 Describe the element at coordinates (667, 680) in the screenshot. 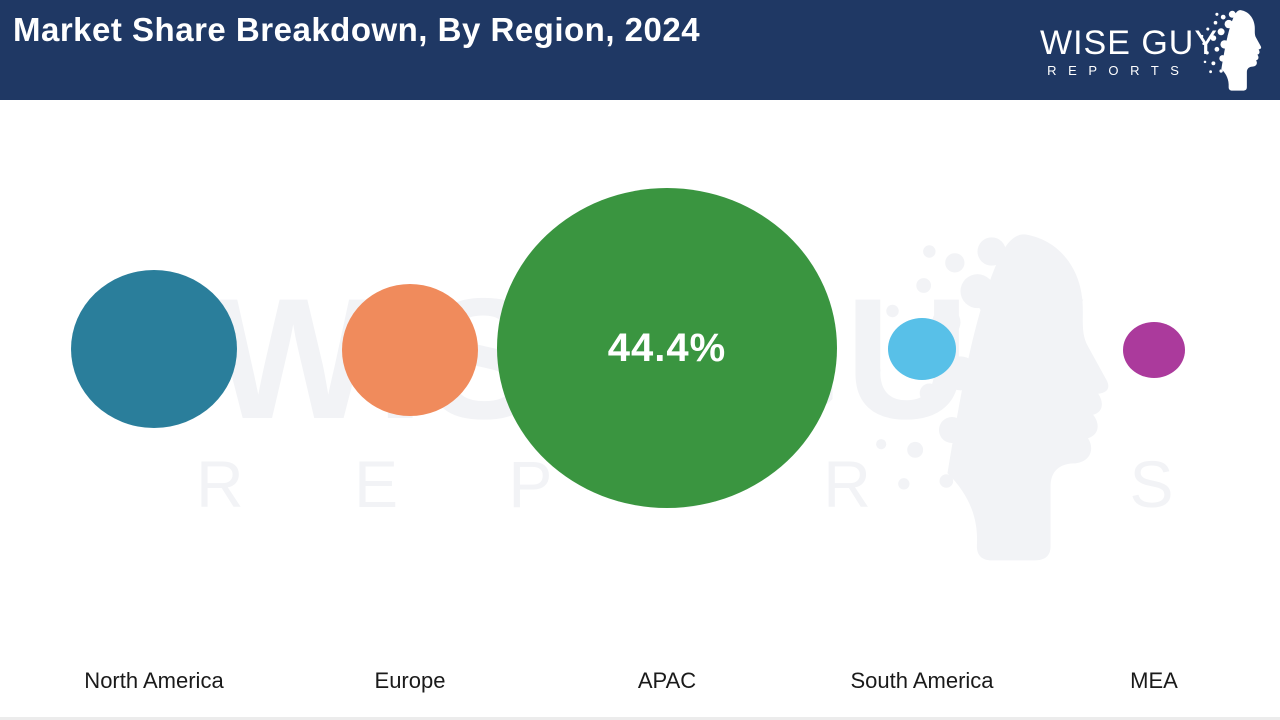

I see `category-label-apac: APAC` at that location.